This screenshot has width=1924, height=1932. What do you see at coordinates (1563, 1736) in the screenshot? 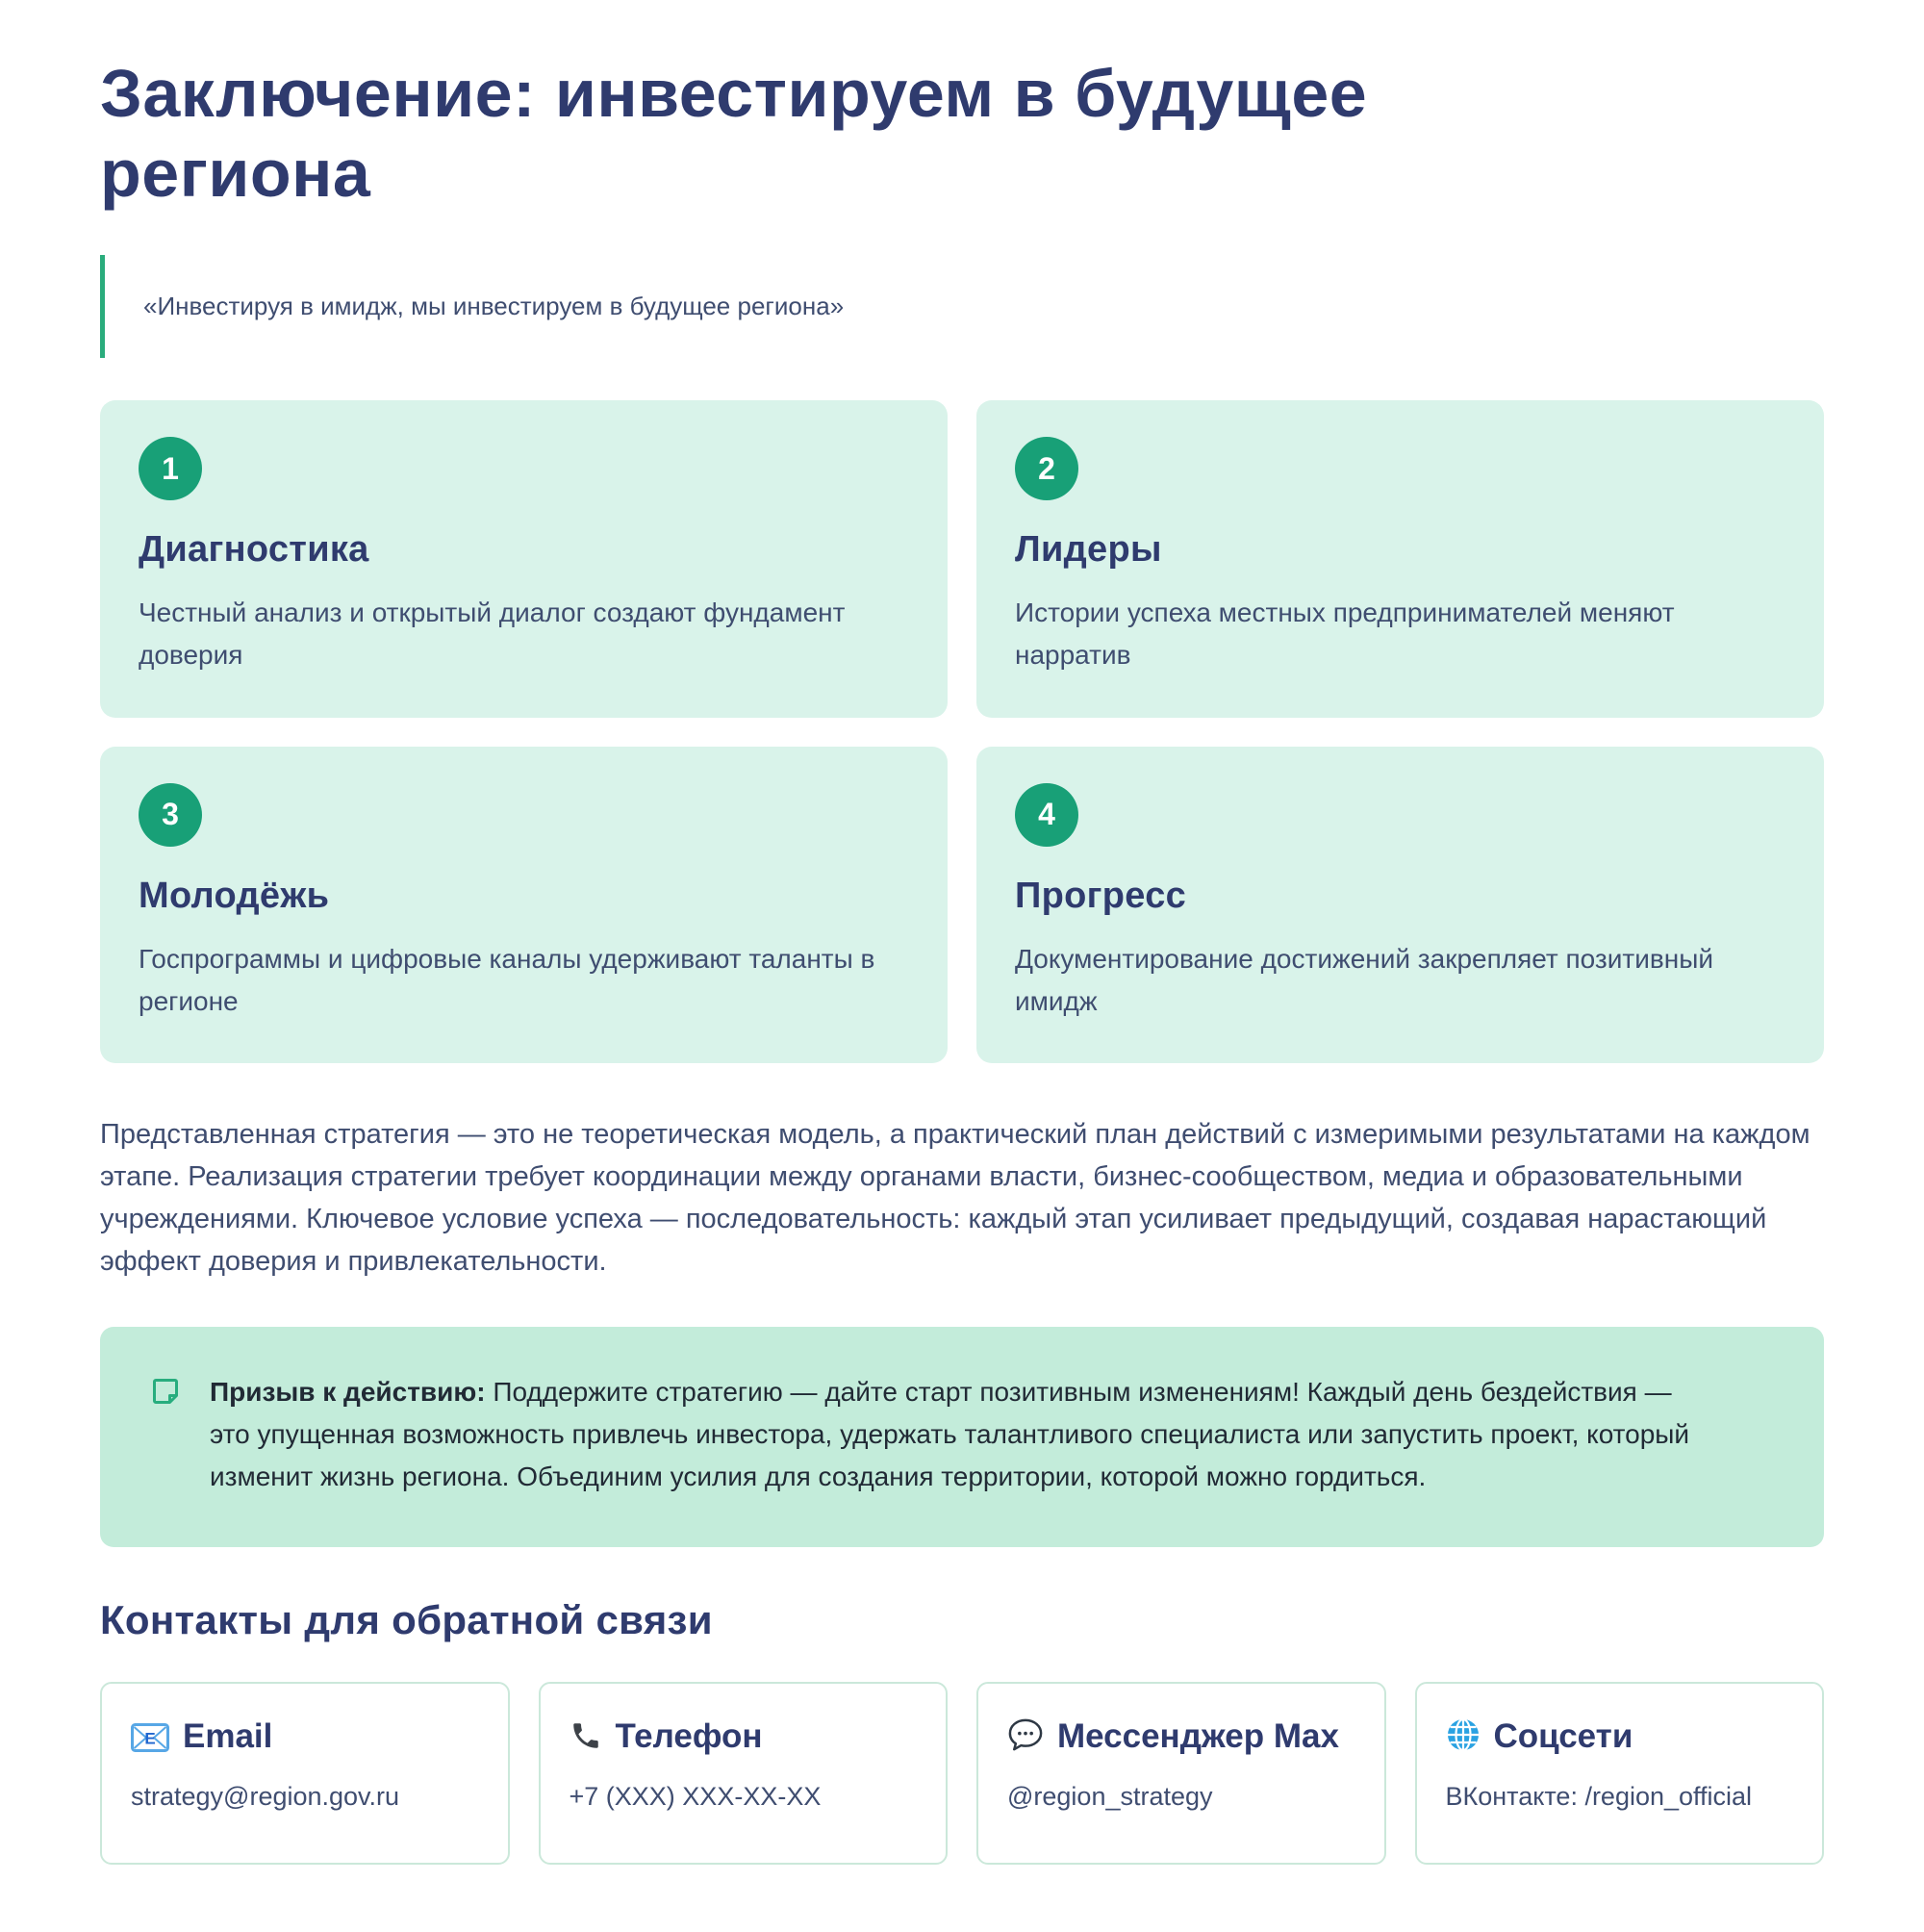
I see `contact-title-text: Соцсети` at bounding box center [1563, 1736].